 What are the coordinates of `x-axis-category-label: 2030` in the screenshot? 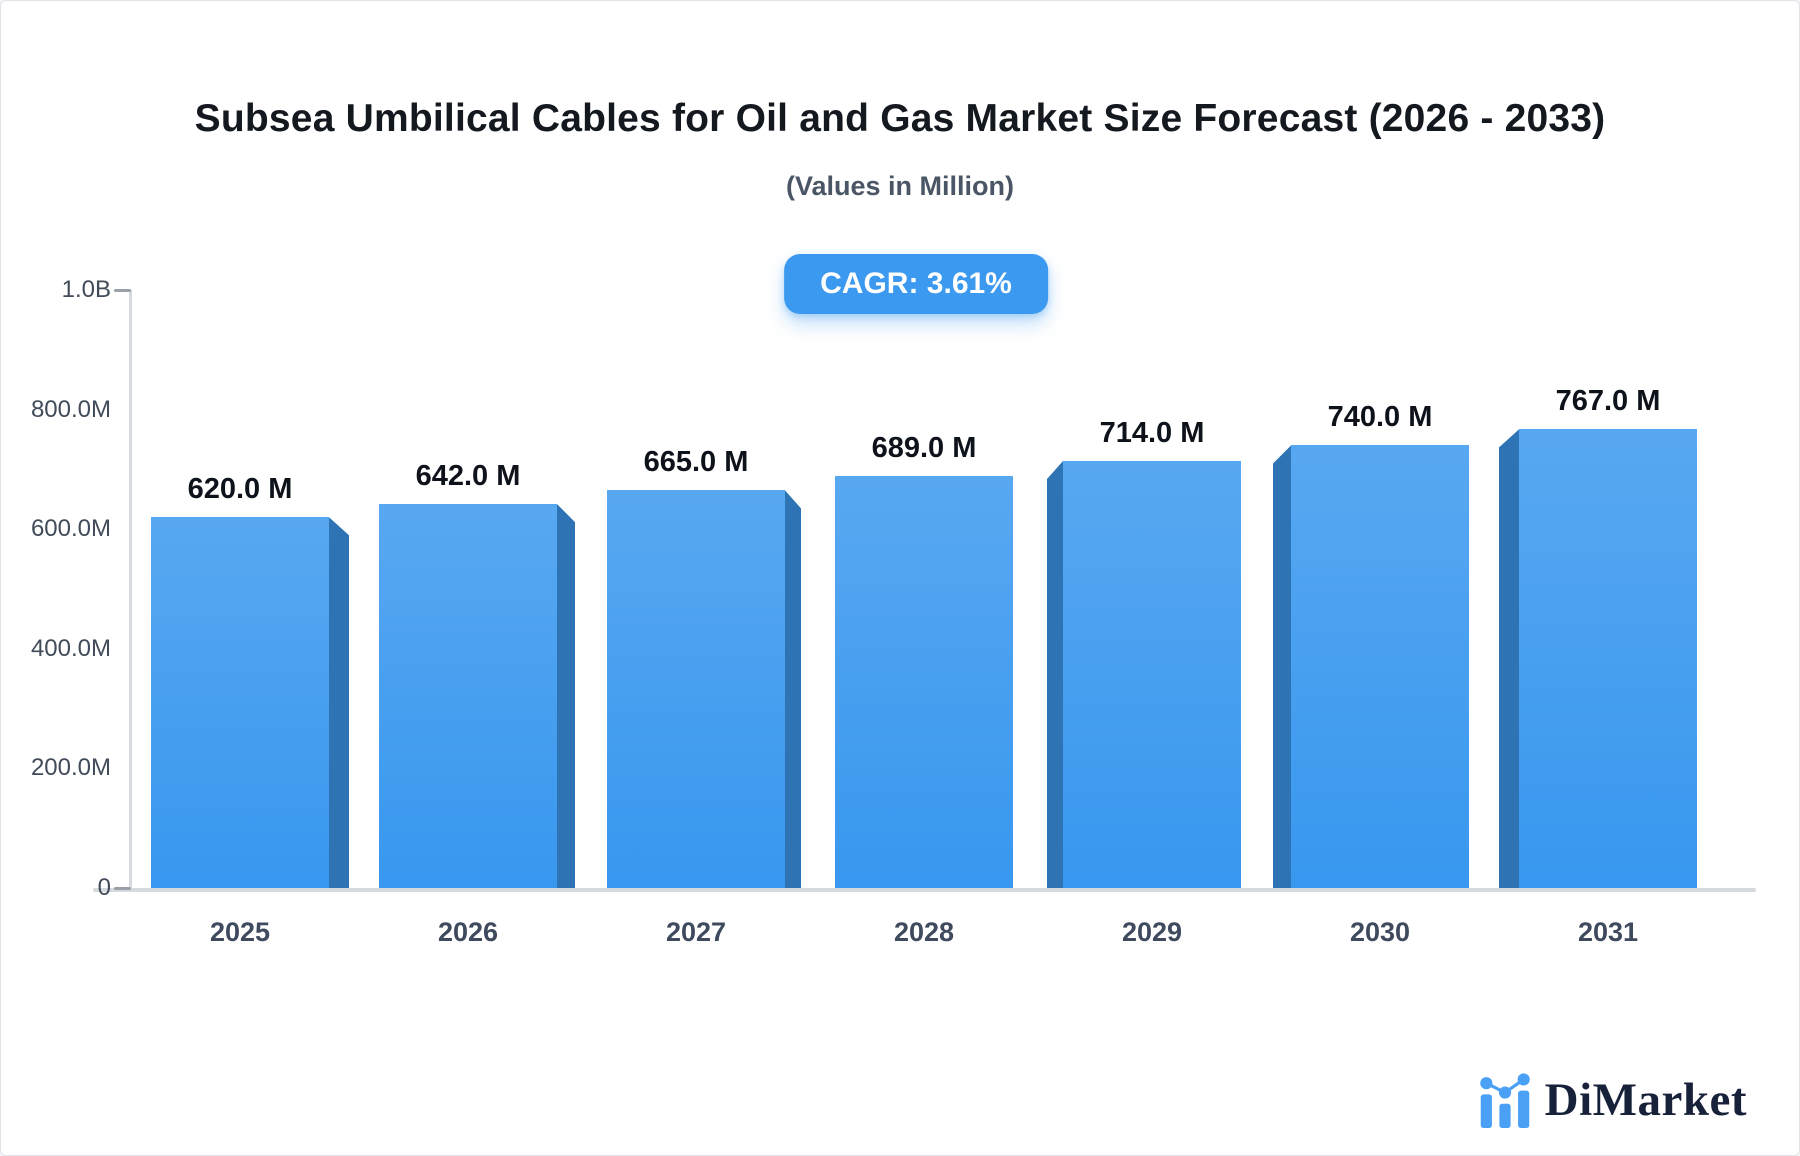 It's located at (1380, 932).